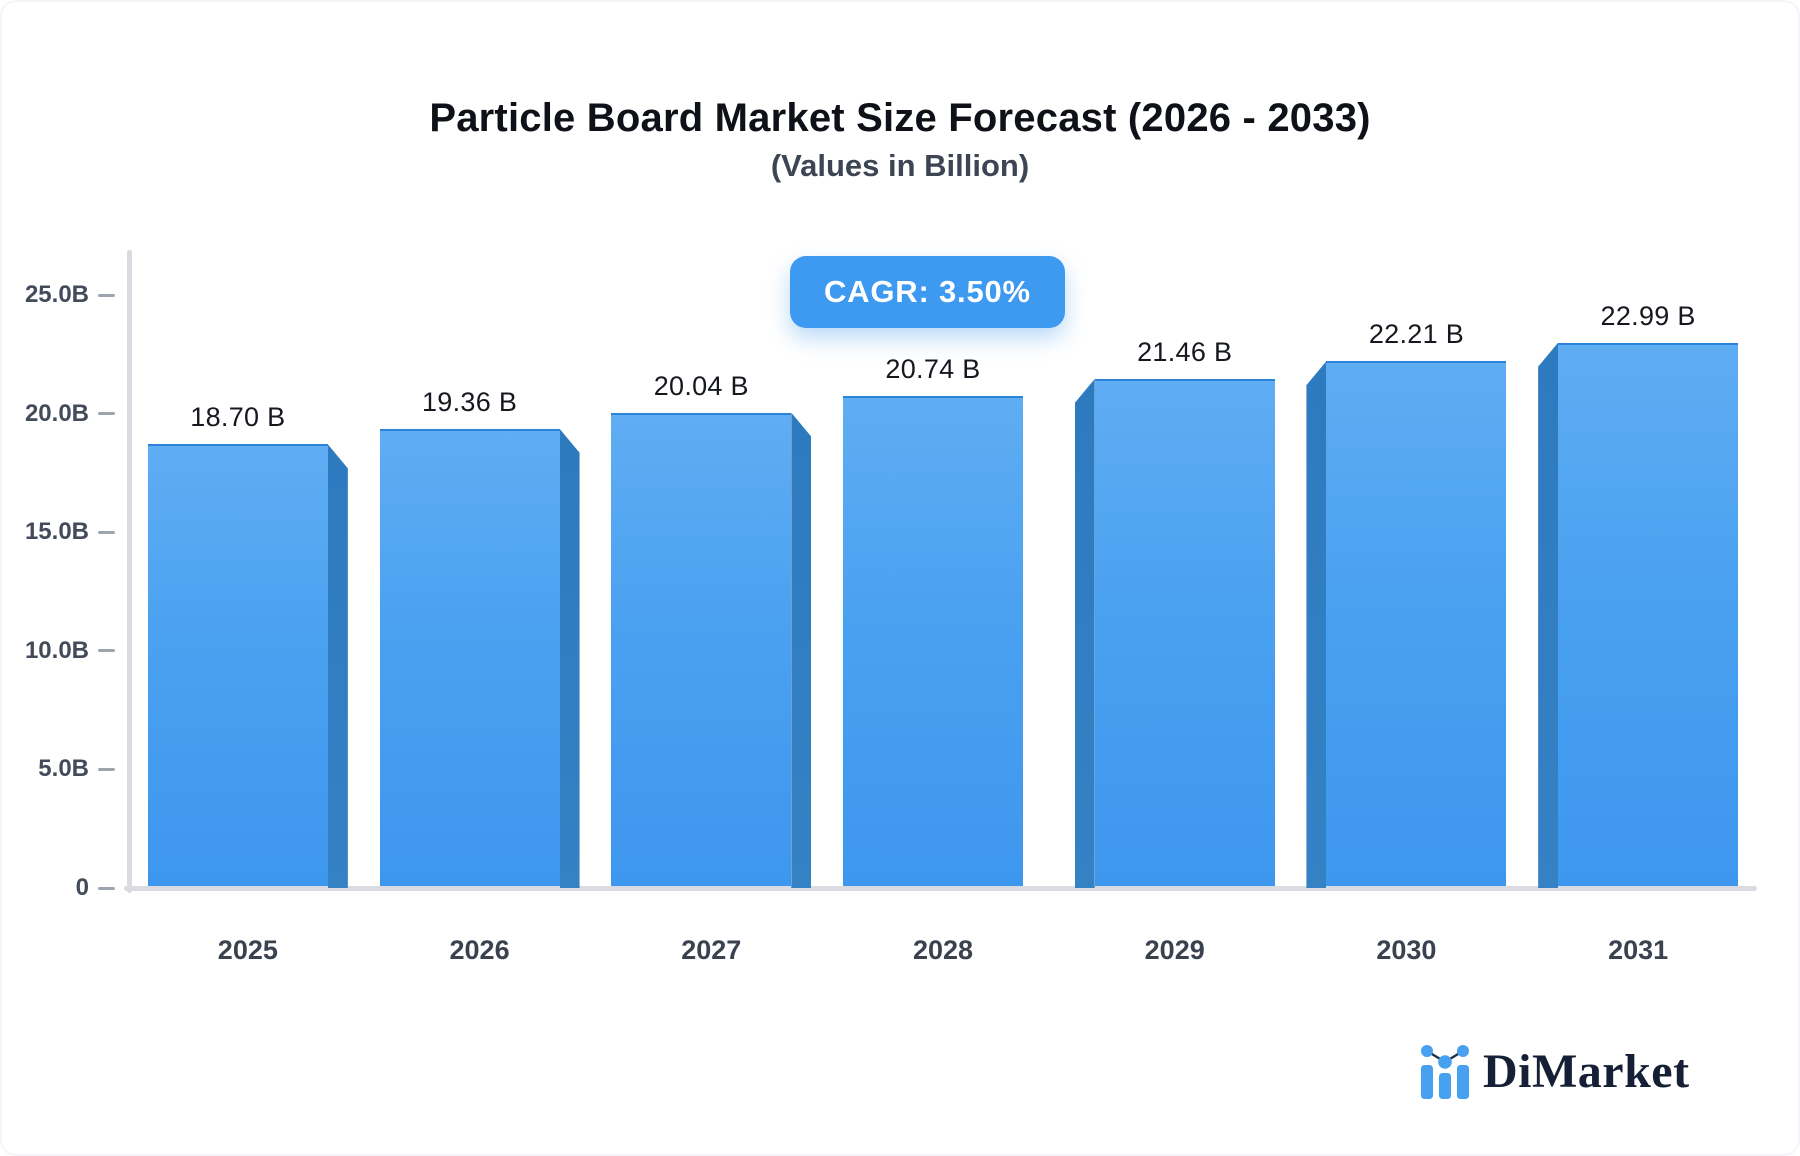  What do you see at coordinates (701, 385) in the screenshot?
I see `bar-value-label: 20.04 B` at bounding box center [701, 385].